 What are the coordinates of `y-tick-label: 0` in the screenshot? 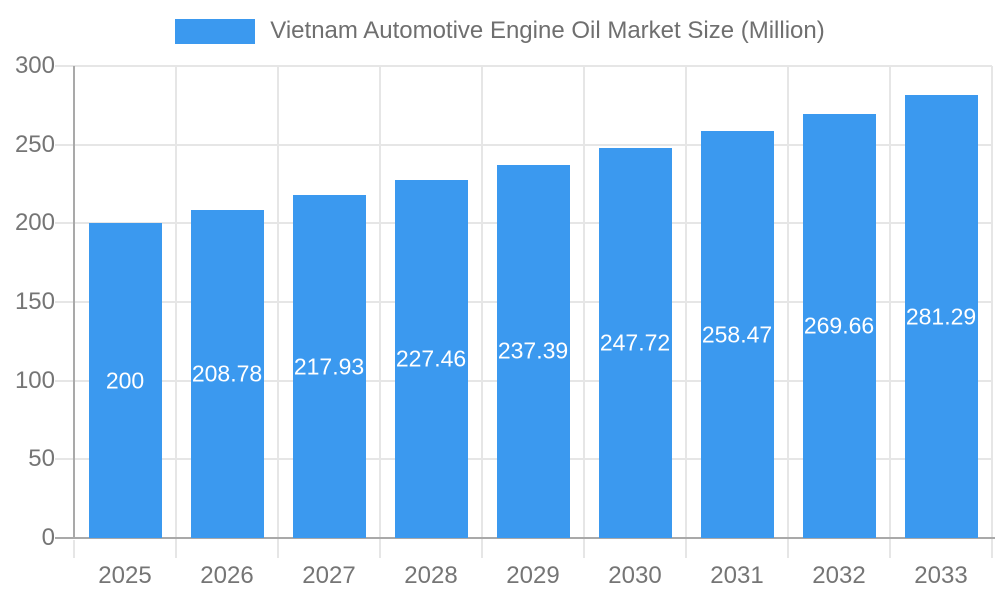 It's located at (48, 537).